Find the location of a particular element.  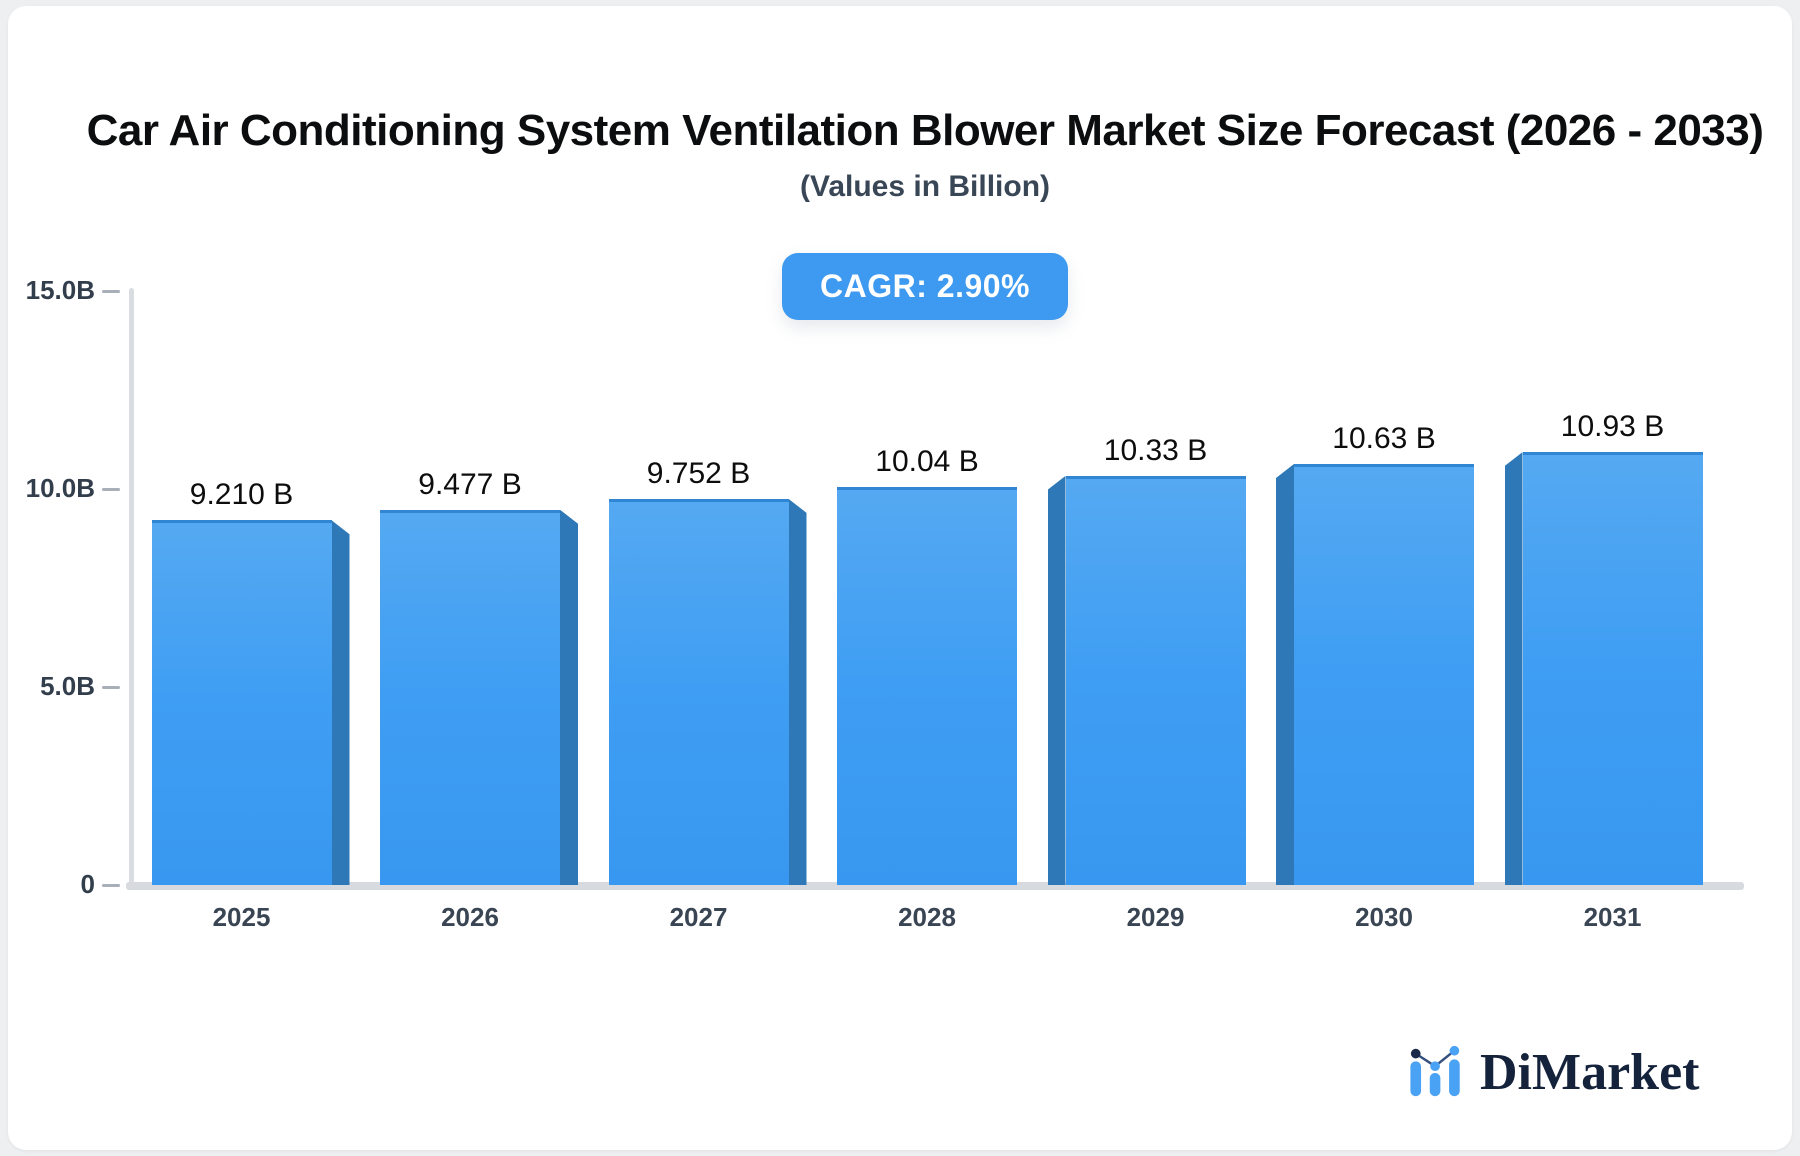

bar-2026 is located at coordinates (470, 697).